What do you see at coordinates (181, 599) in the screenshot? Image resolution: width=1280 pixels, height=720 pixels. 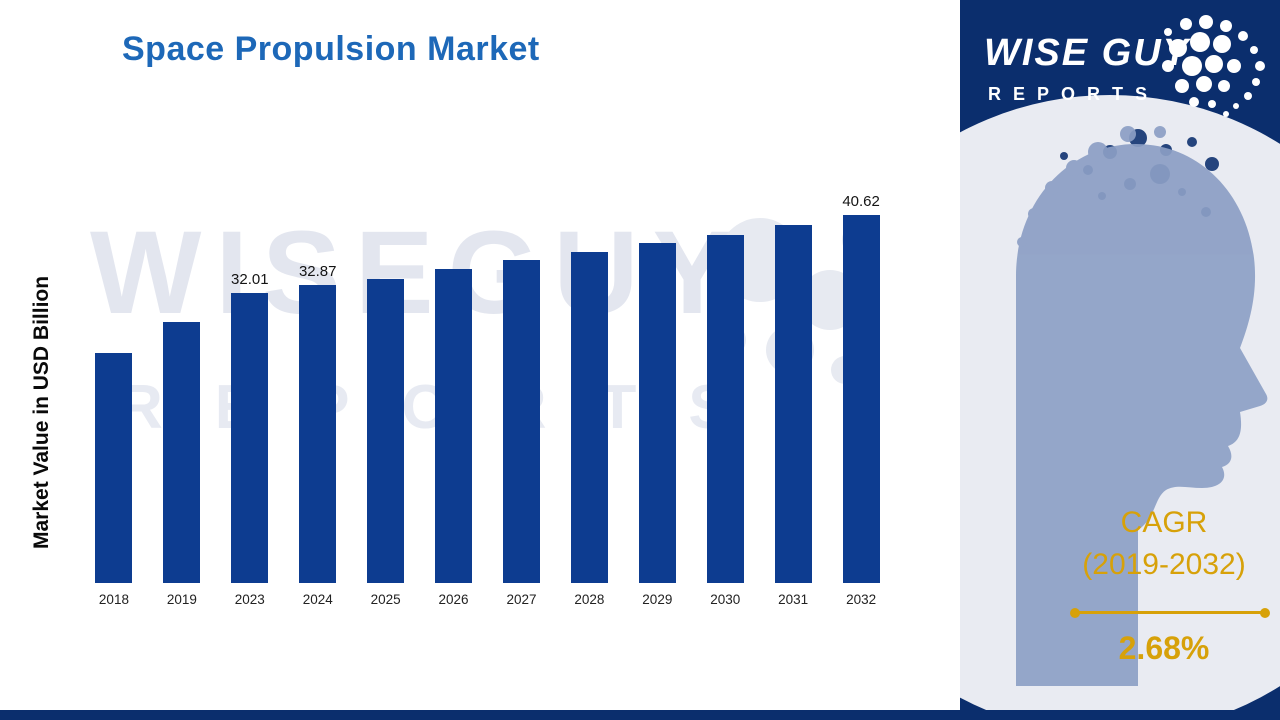 I see `x-axis-tick-label: 2019` at bounding box center [181, 599].